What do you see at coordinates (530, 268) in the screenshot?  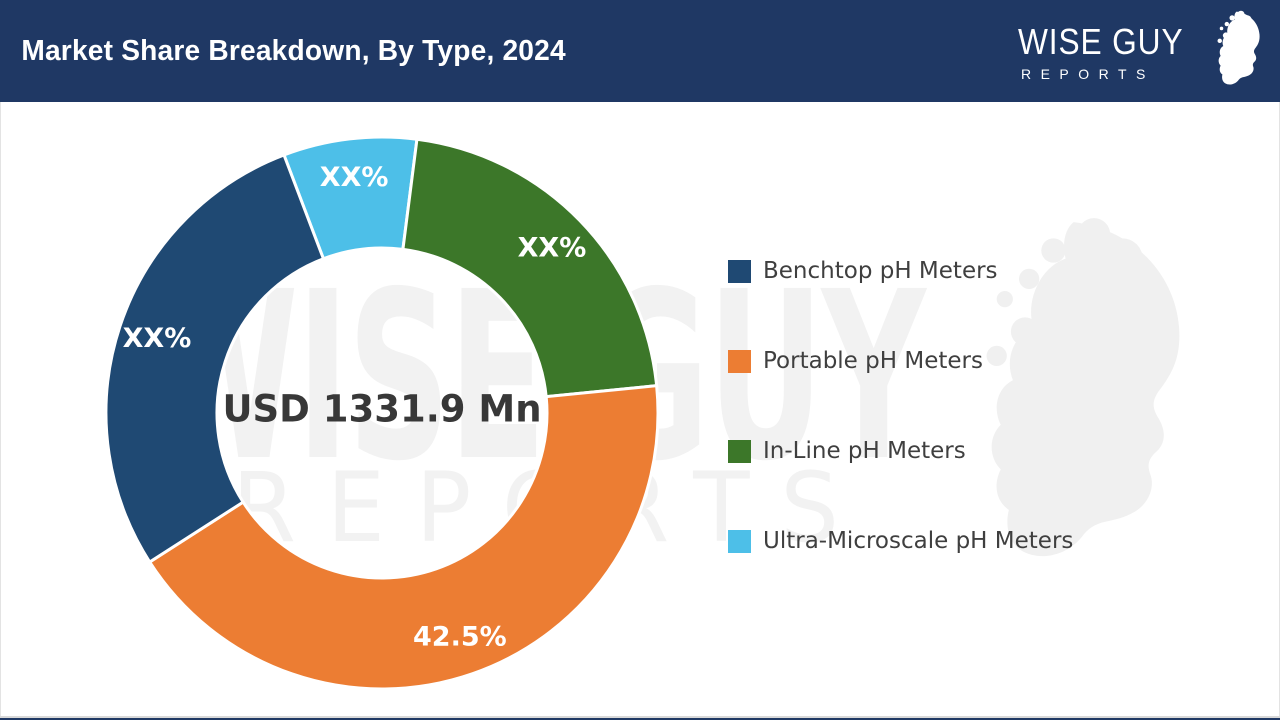 I see `slice-in-line-ph-meters` at bounding box center [530, 268].